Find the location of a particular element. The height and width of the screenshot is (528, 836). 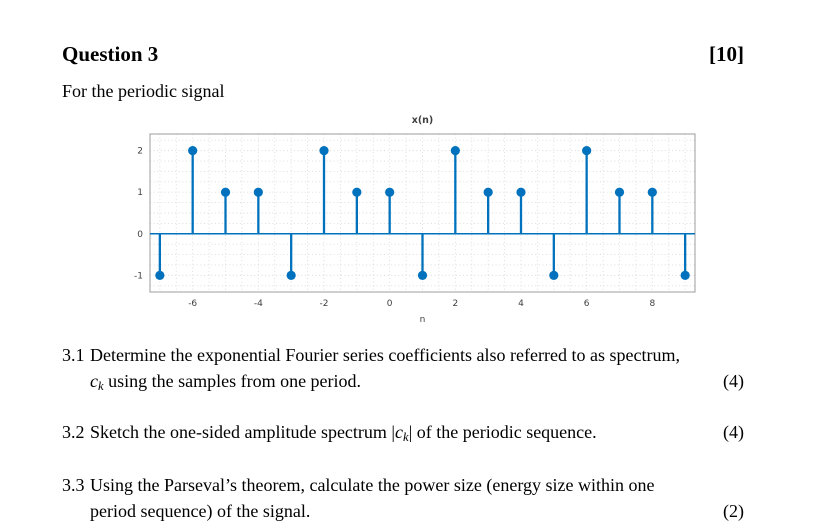

question-3-1-number: 3.1 is located at coordinates (73, 355).